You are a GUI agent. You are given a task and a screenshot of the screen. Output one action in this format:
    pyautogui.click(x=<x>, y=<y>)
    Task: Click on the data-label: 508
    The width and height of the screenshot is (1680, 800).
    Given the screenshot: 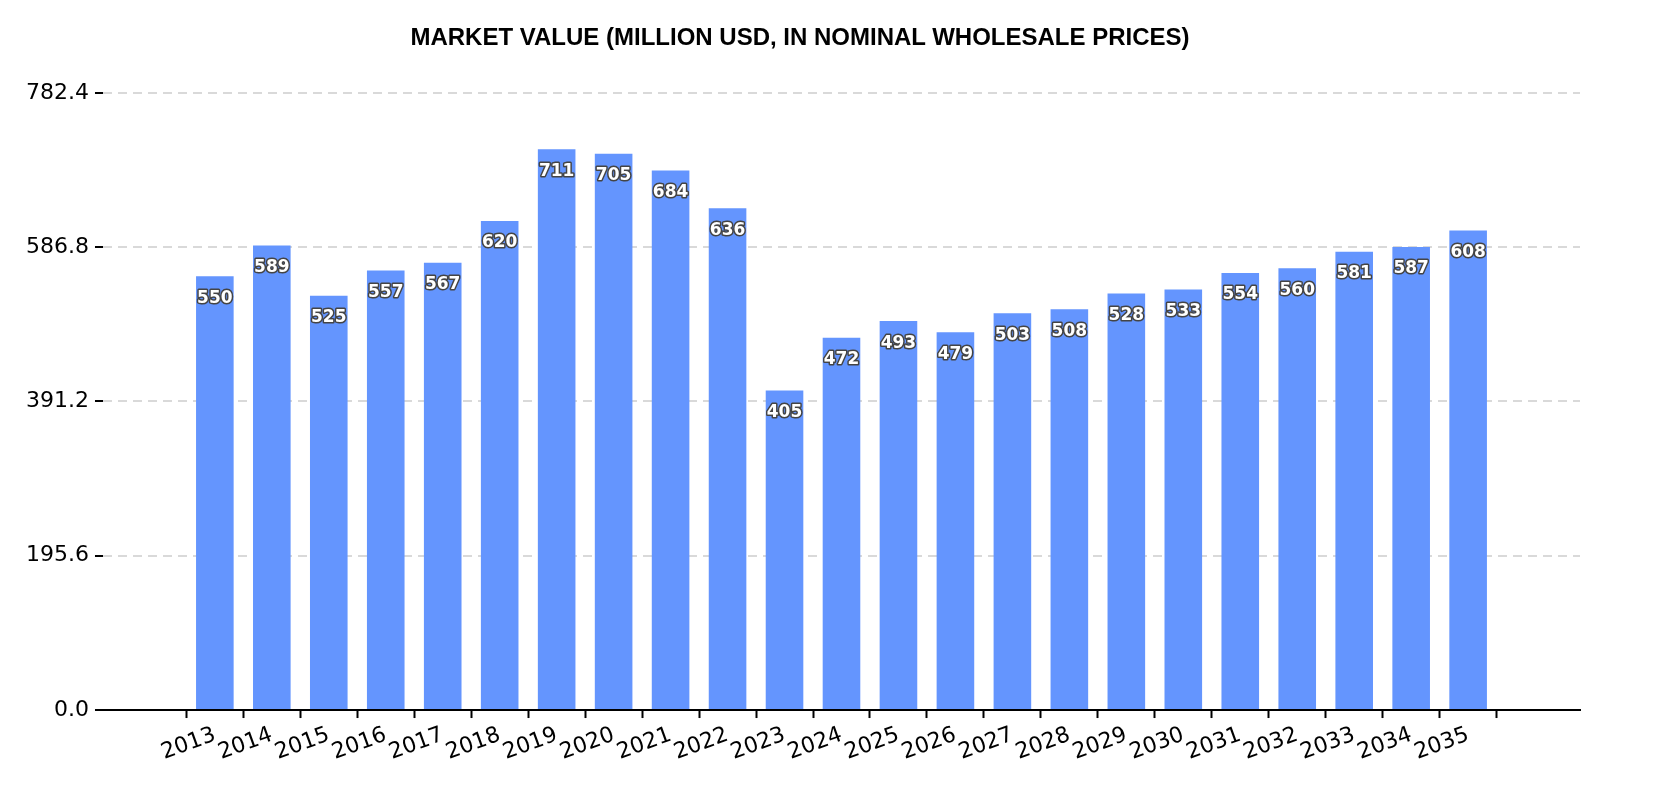 What is the action you would take?
    pyautogui.click(x=1069, y=329)
    